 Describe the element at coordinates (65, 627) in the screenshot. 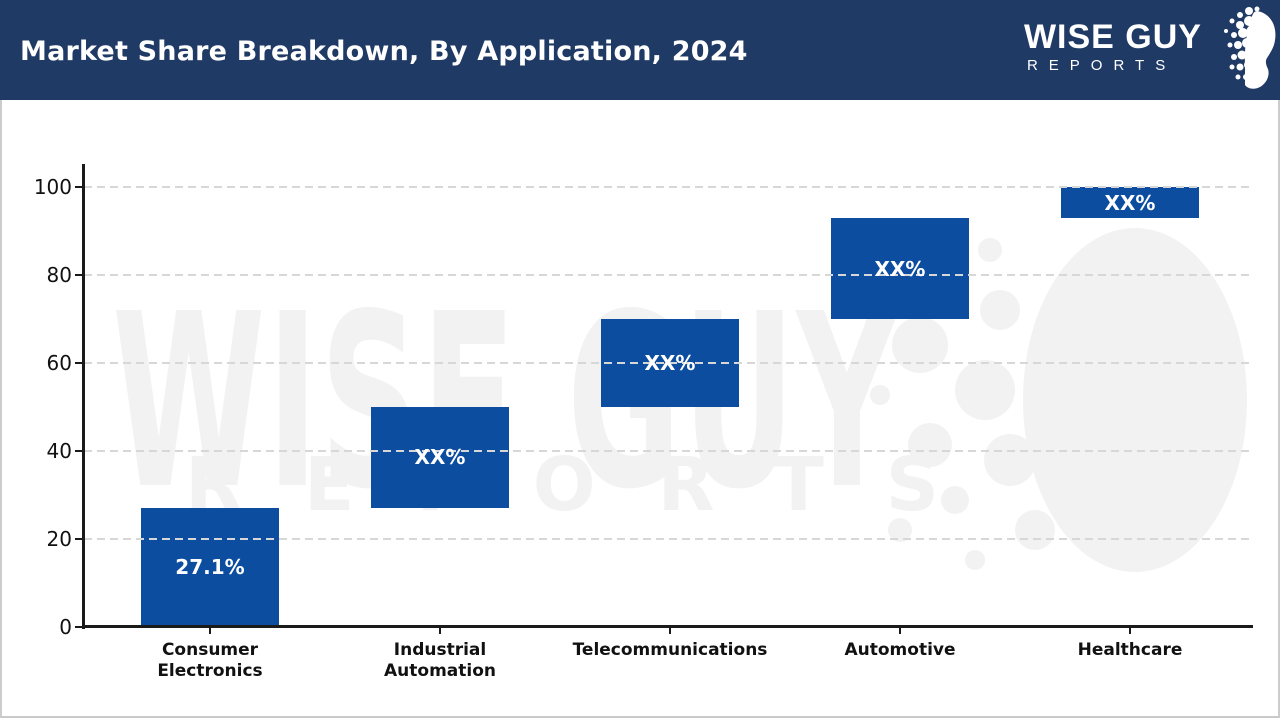

I see `y-tick-label-0: 0` at that location.